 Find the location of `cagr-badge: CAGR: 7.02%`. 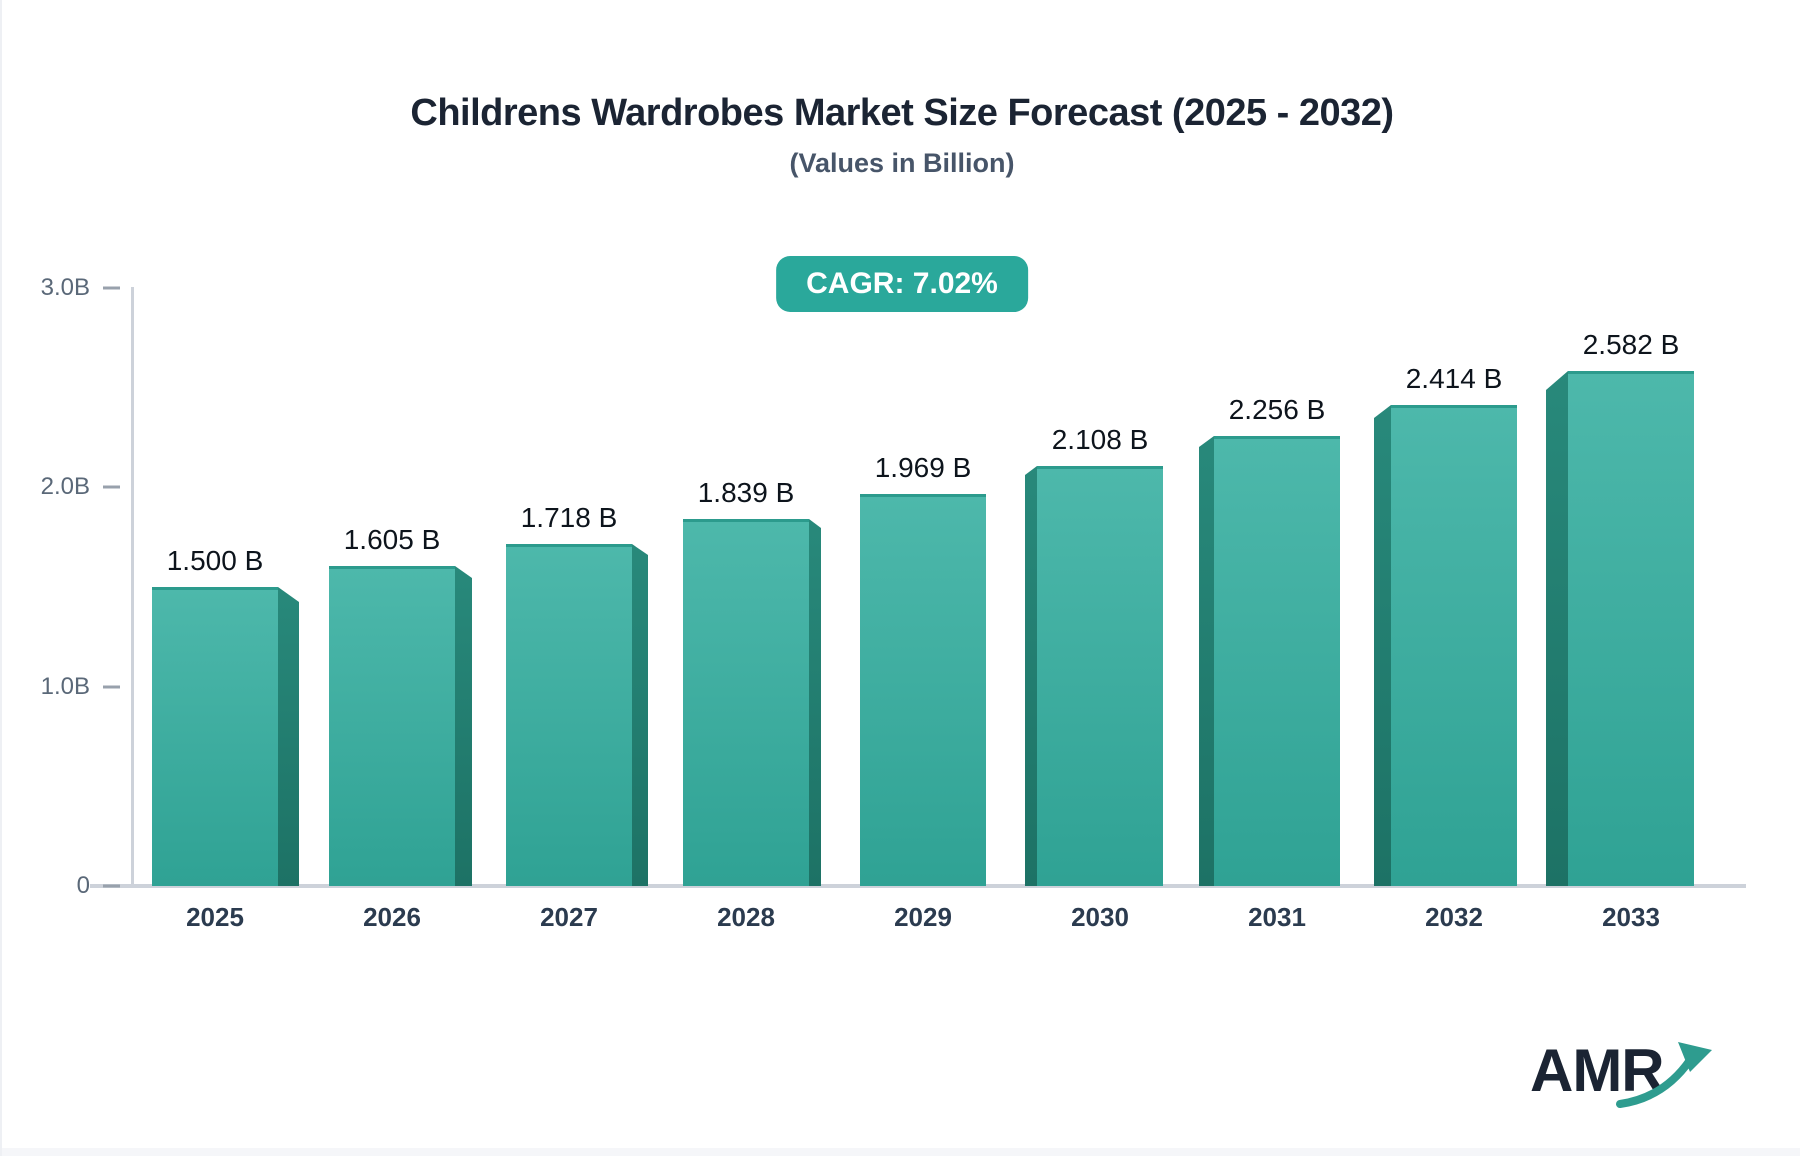

cagr-badge: CAGR: 7.02% is located at coordinates (902, 284).